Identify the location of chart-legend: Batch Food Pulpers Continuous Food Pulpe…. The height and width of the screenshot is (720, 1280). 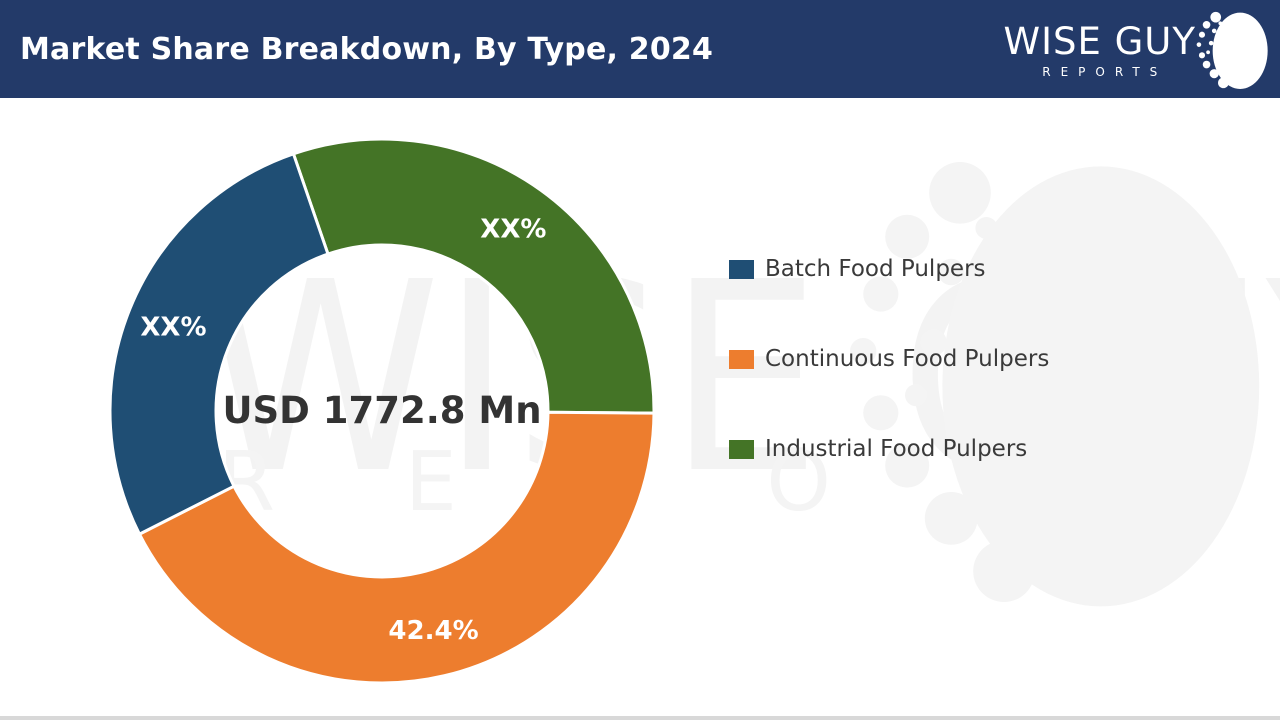
(889, 389).